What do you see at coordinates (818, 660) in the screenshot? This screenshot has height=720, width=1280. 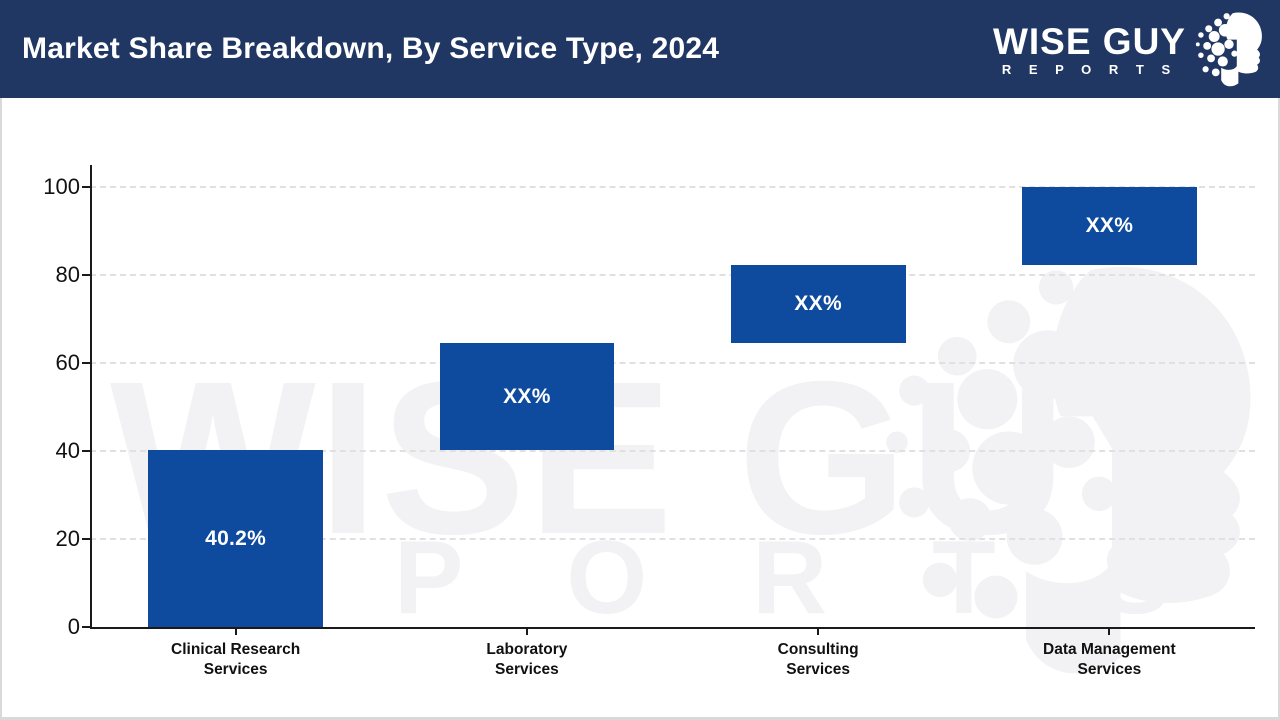 I see `x-category-label: Consulting Services` at bounding box center [818, 660].